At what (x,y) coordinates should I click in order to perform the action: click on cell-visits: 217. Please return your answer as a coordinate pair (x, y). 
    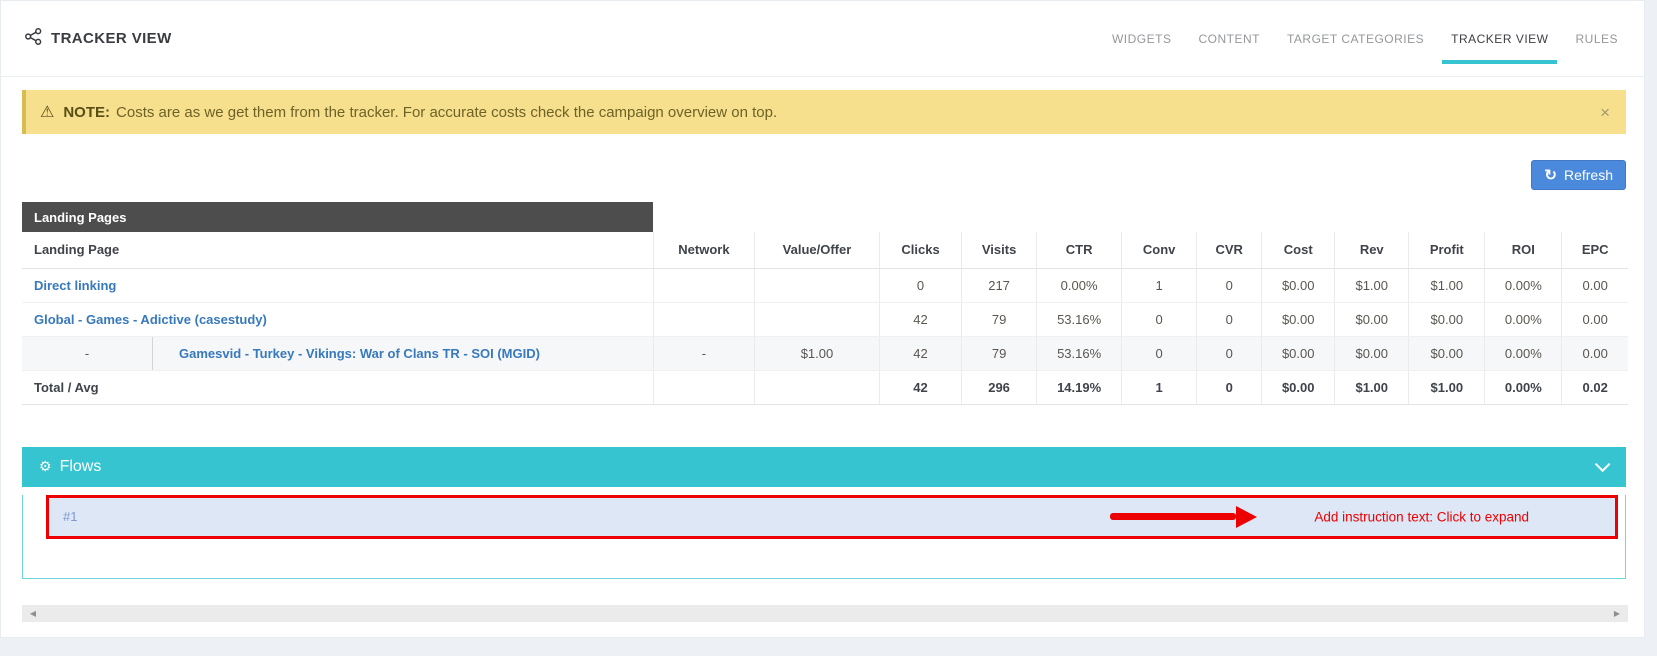
    Looking at the image, I should click on (999, 285).